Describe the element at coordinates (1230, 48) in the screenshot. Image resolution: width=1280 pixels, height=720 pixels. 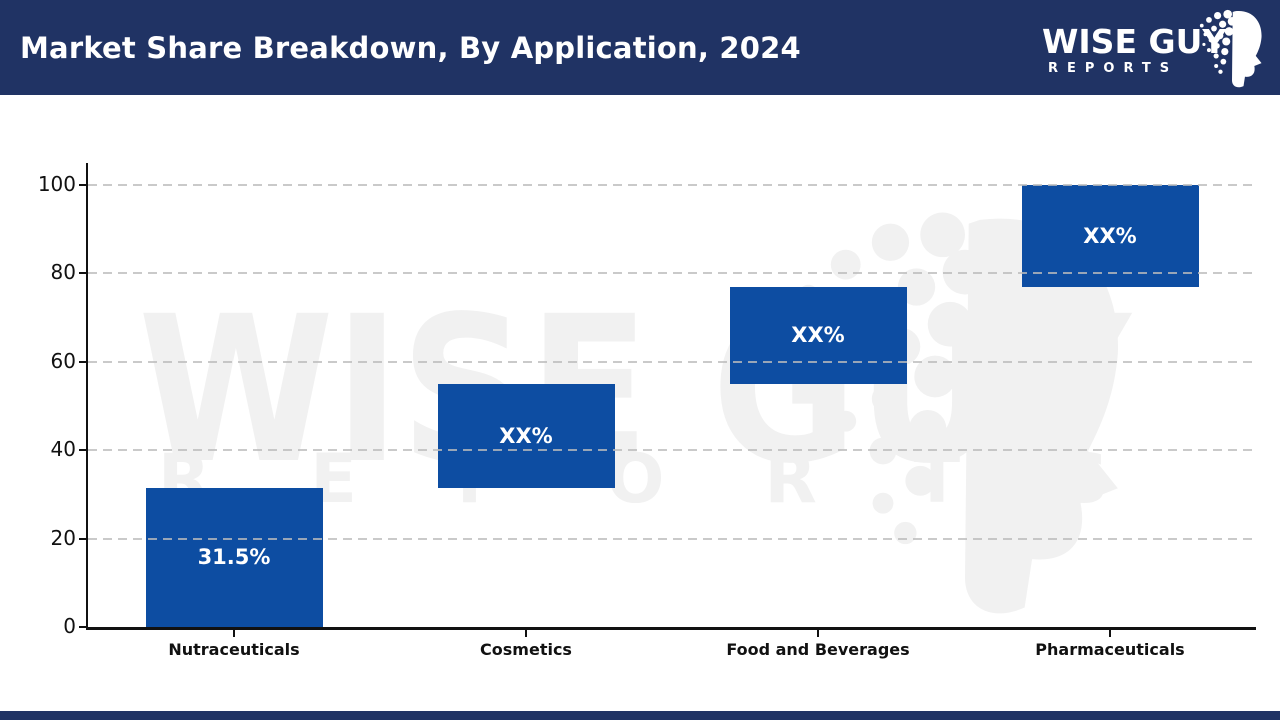
I see `logo-head-profile-icon` at that location.